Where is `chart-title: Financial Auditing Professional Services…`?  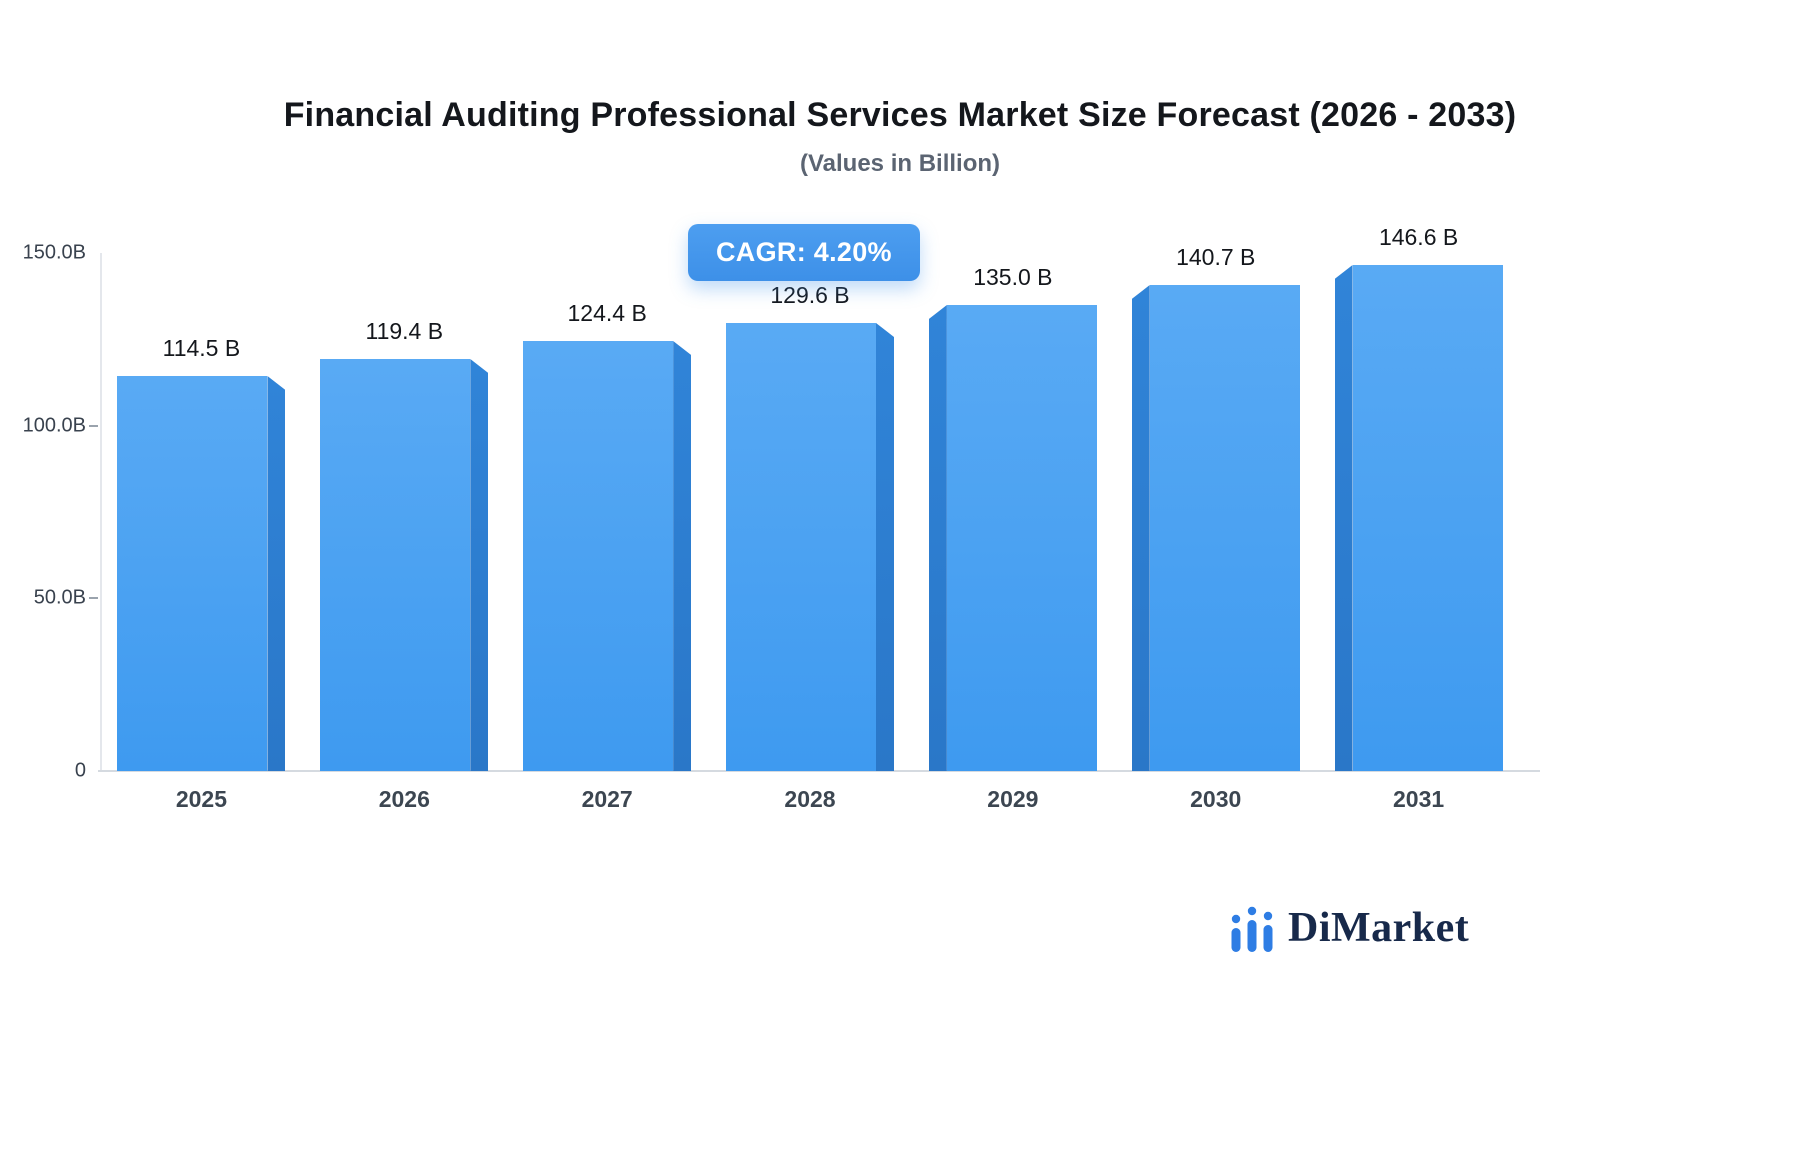 chart-title: Financial Auditing Professional Services… is located at coordinates (900, 115).